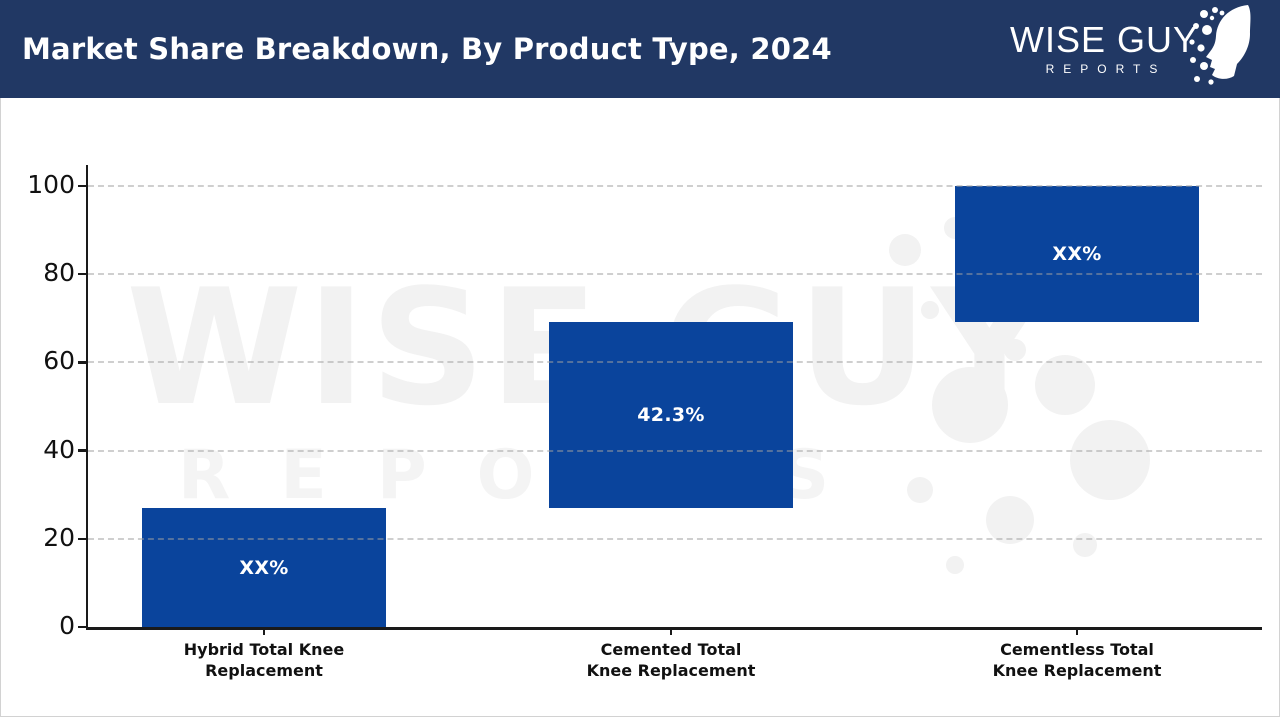  Describe the element at coordinates (640, 716) in the screenshot. I see `page-border-bottom` at that location.